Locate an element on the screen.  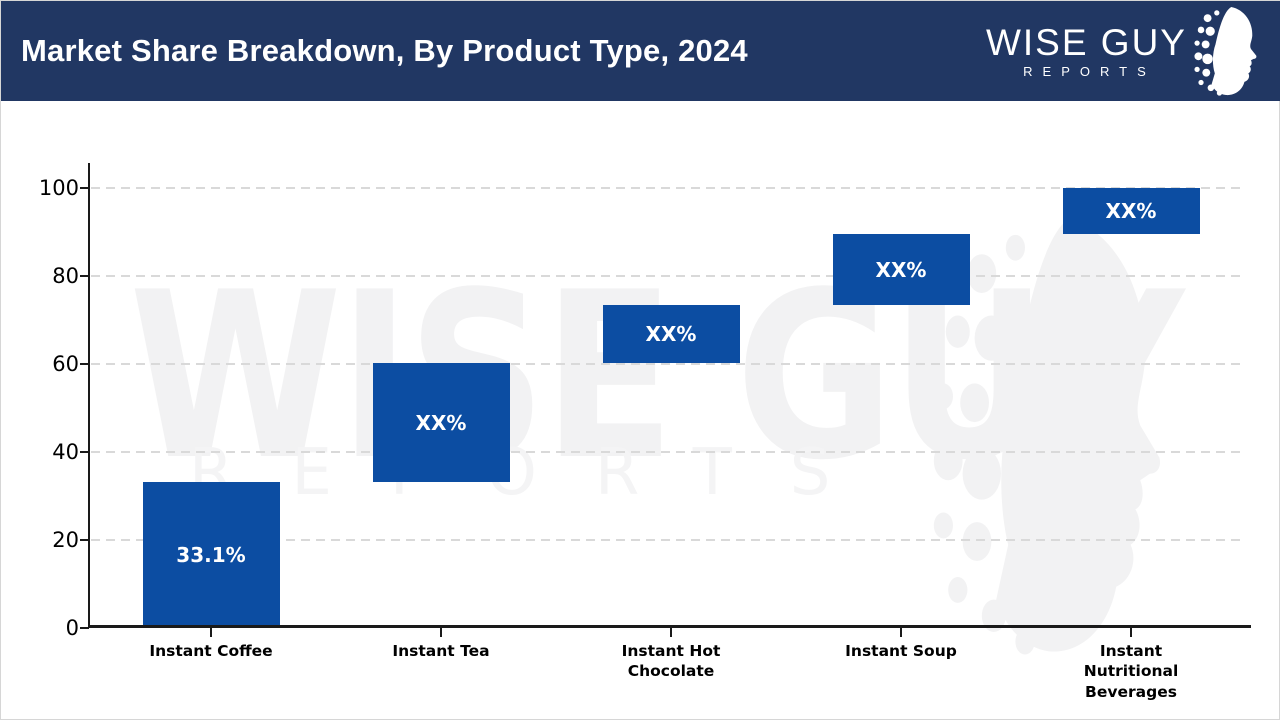
bar-instant-soup: XX% is located at coordinates (901, 270).